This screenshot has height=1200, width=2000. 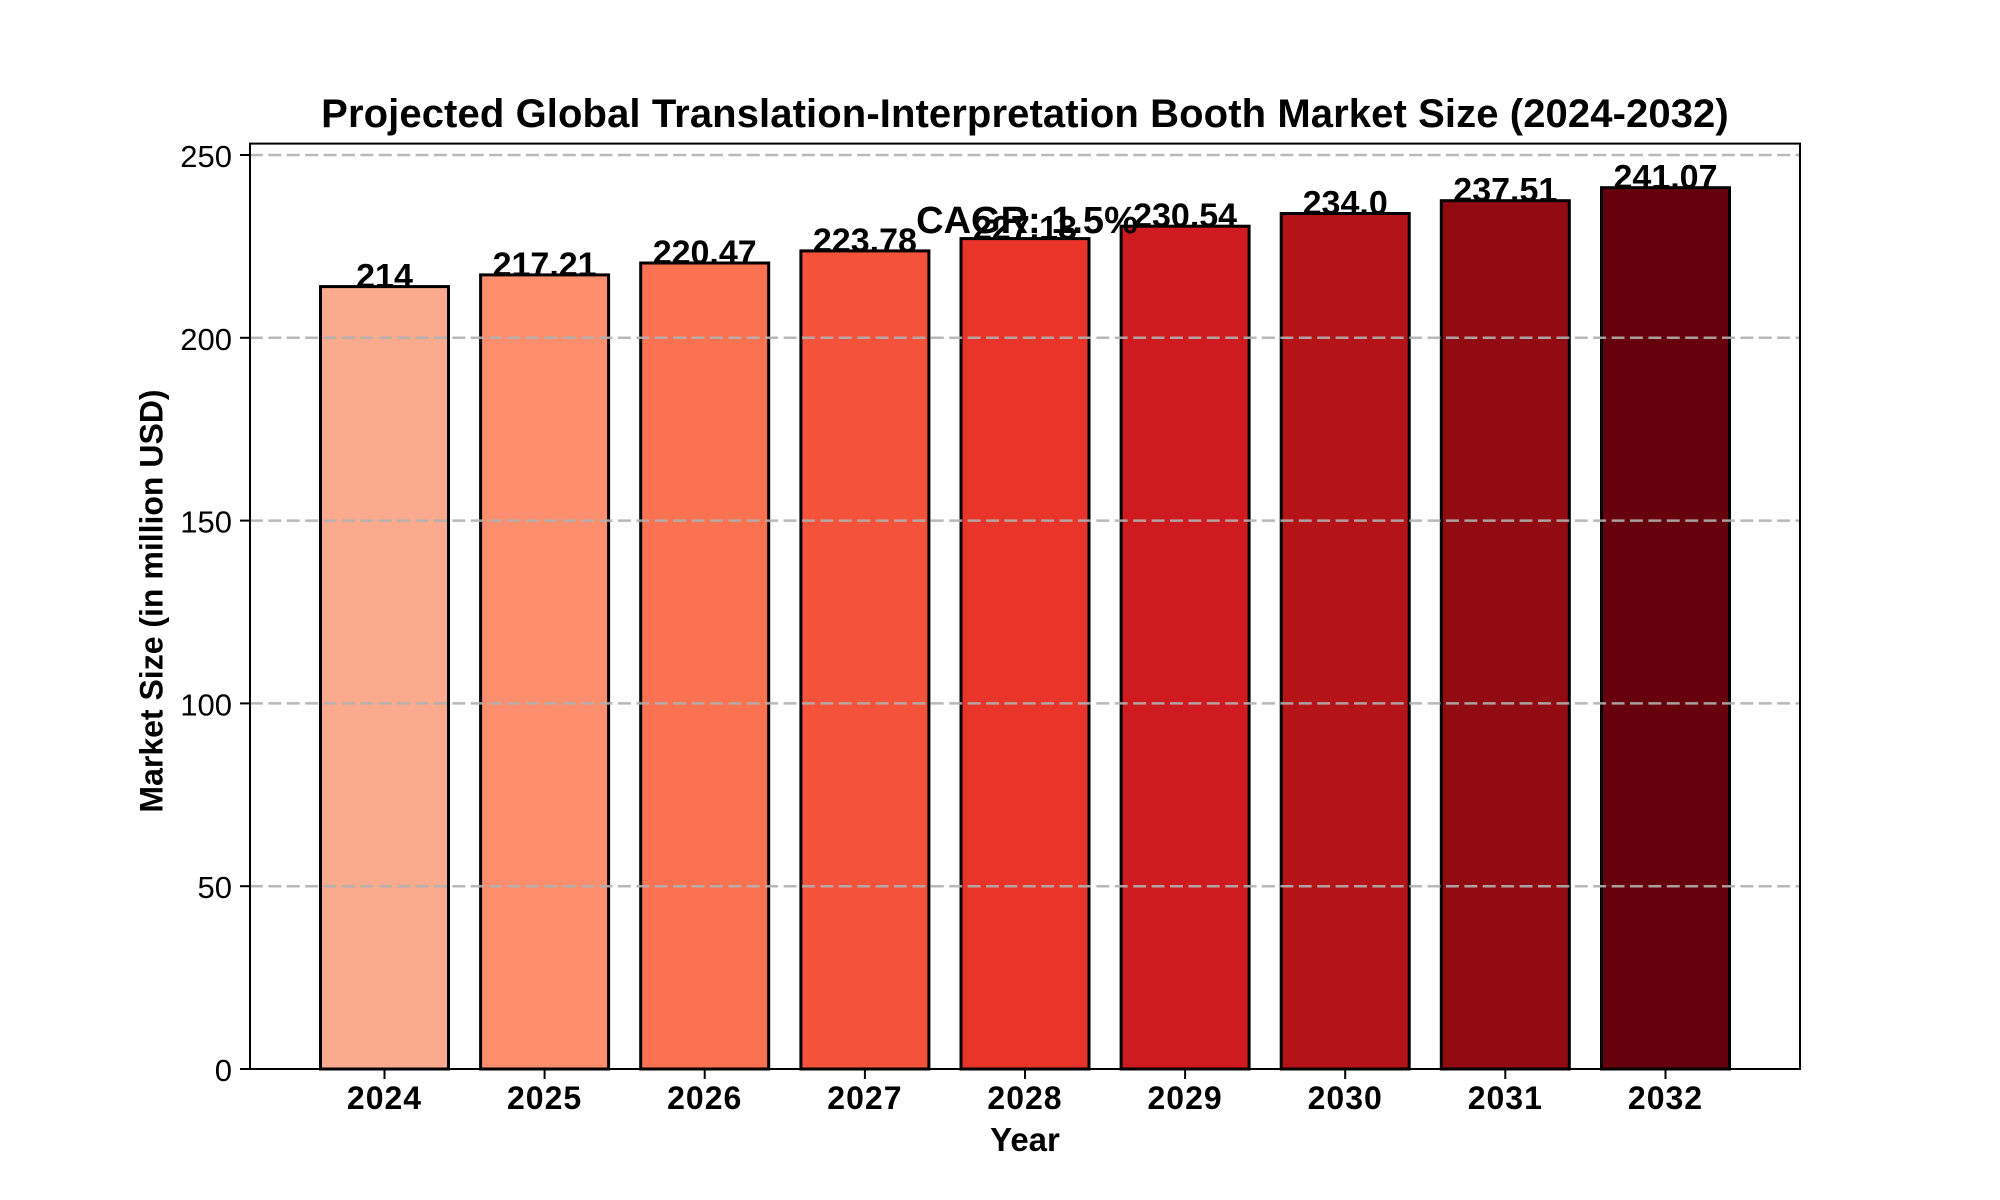 I want to click on svg-text: 2024, so click(x=384, y=1098).